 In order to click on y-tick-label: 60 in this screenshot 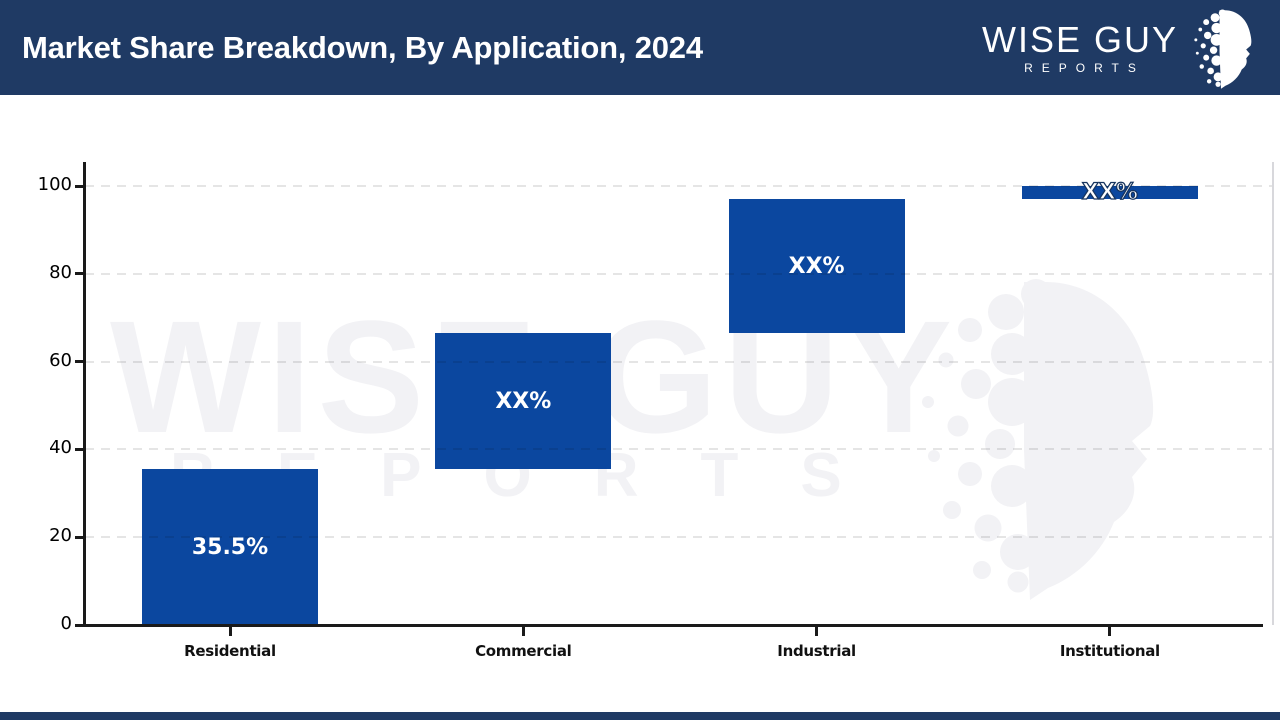, I will do `click(60, 360)`.